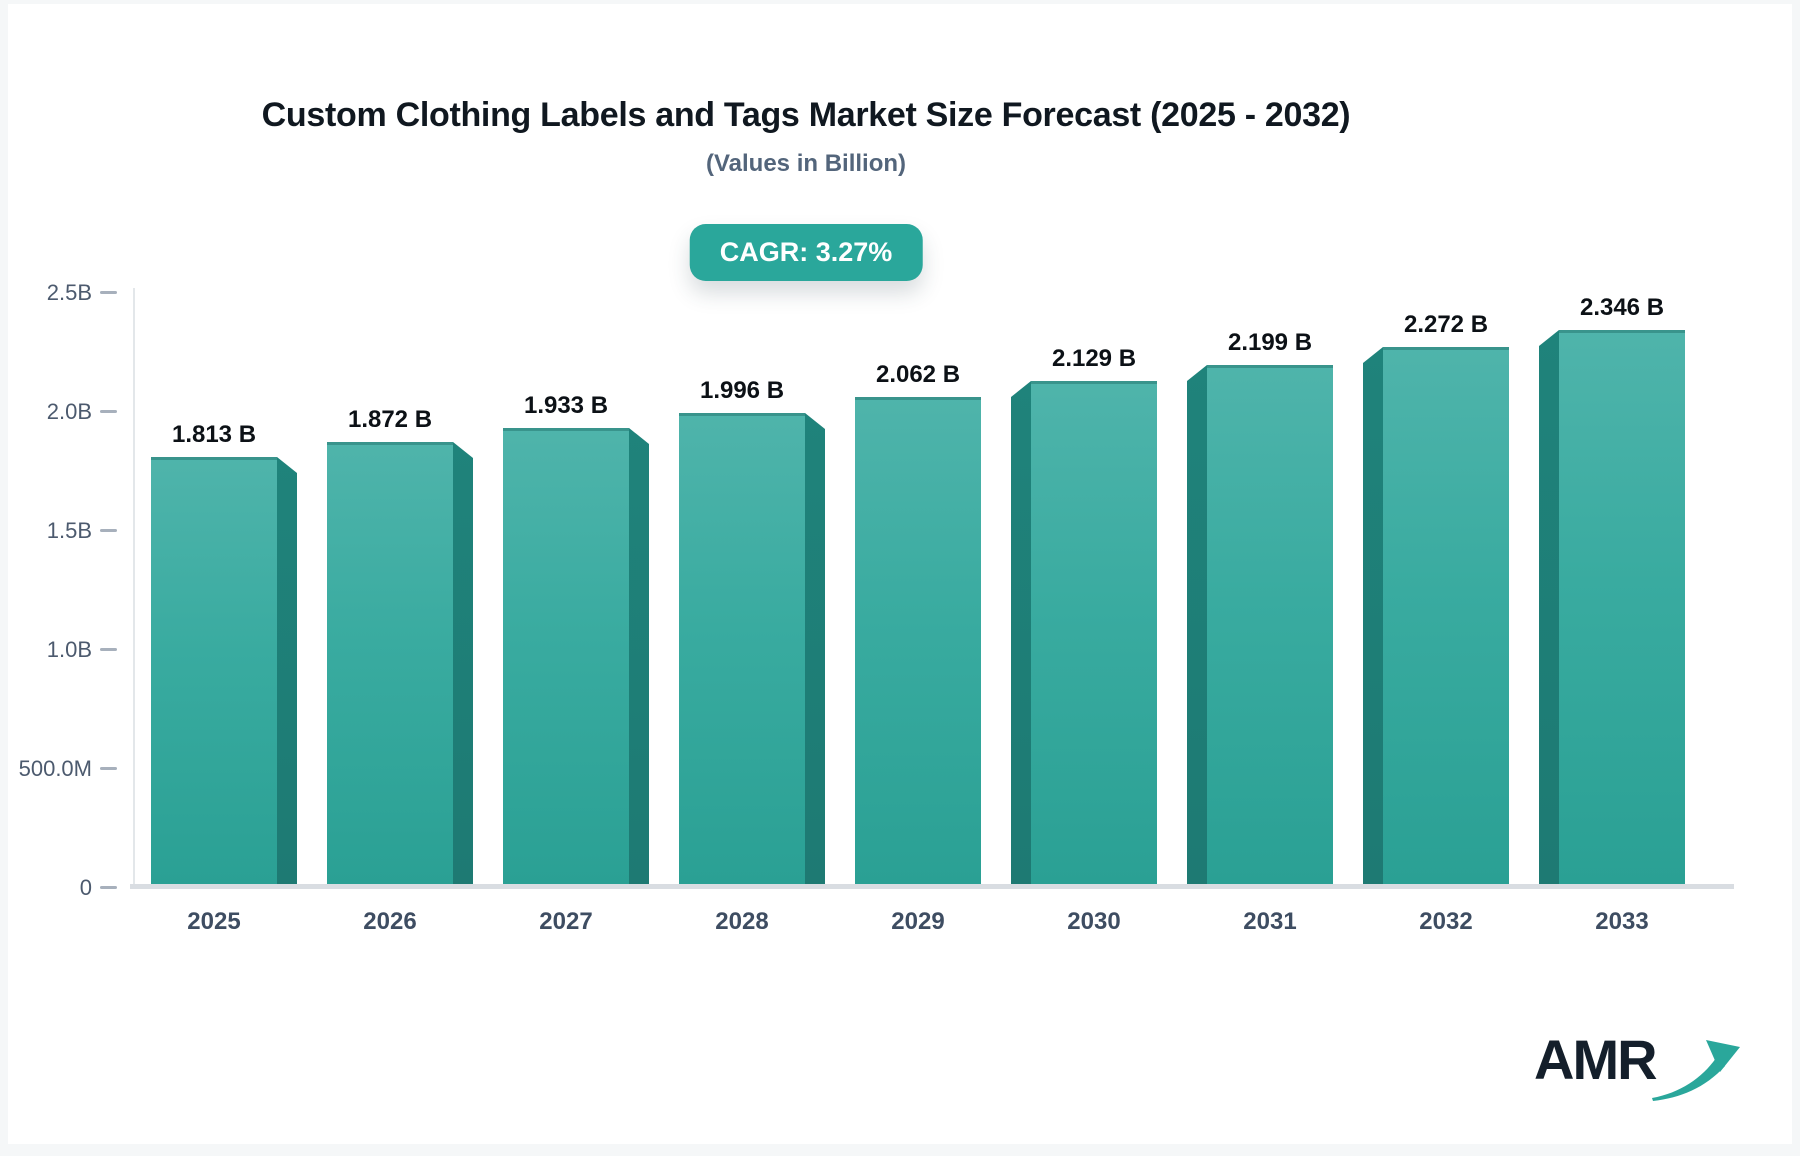  Describe the element at coordinates (134, 588) in the screenshot. I see `y-axis-line` at that location.